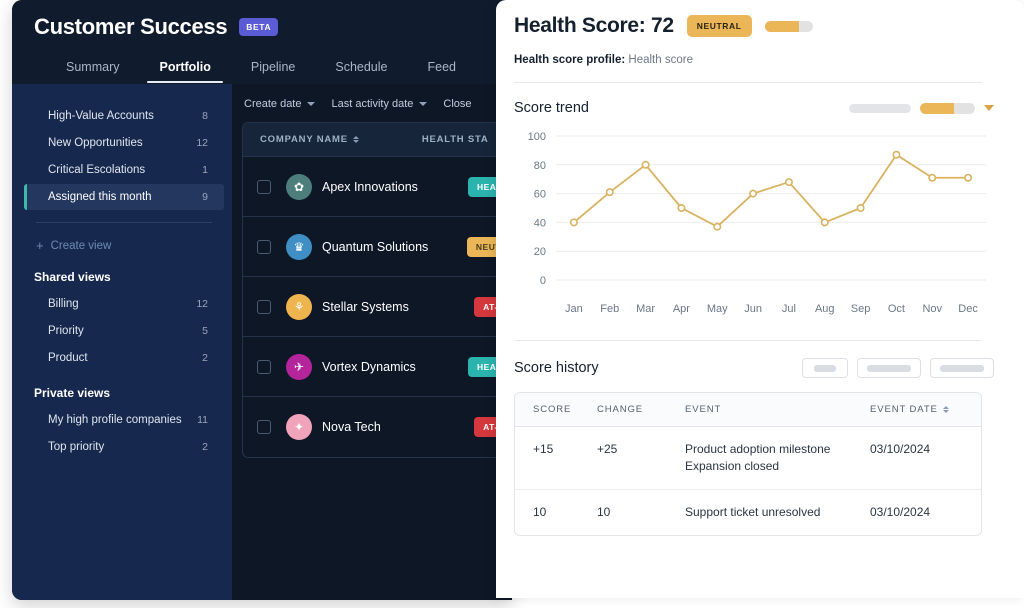 The width and height of the screenshot is (1024, 608). I want to click on sidebar-item-product: Product 2, so click(124, 358).